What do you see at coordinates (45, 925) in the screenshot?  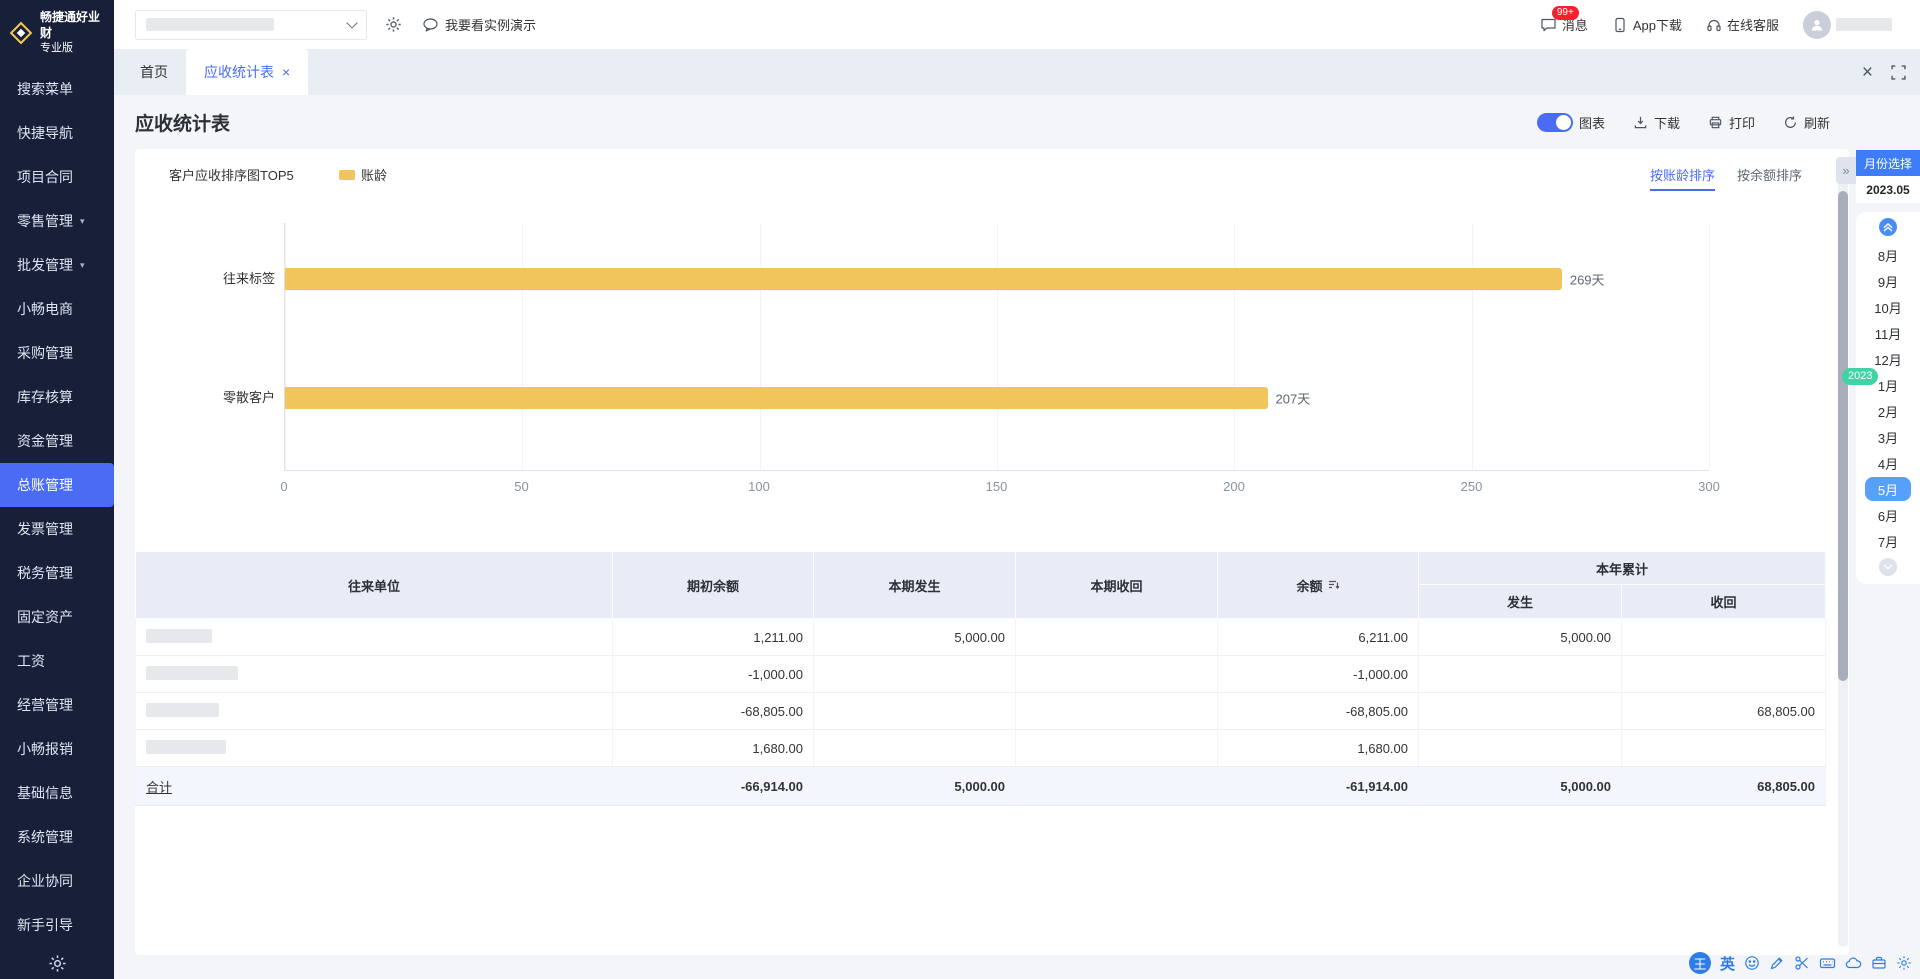 I see `sidebar-item-label: 新手引导` at bounding box center [45, 925].